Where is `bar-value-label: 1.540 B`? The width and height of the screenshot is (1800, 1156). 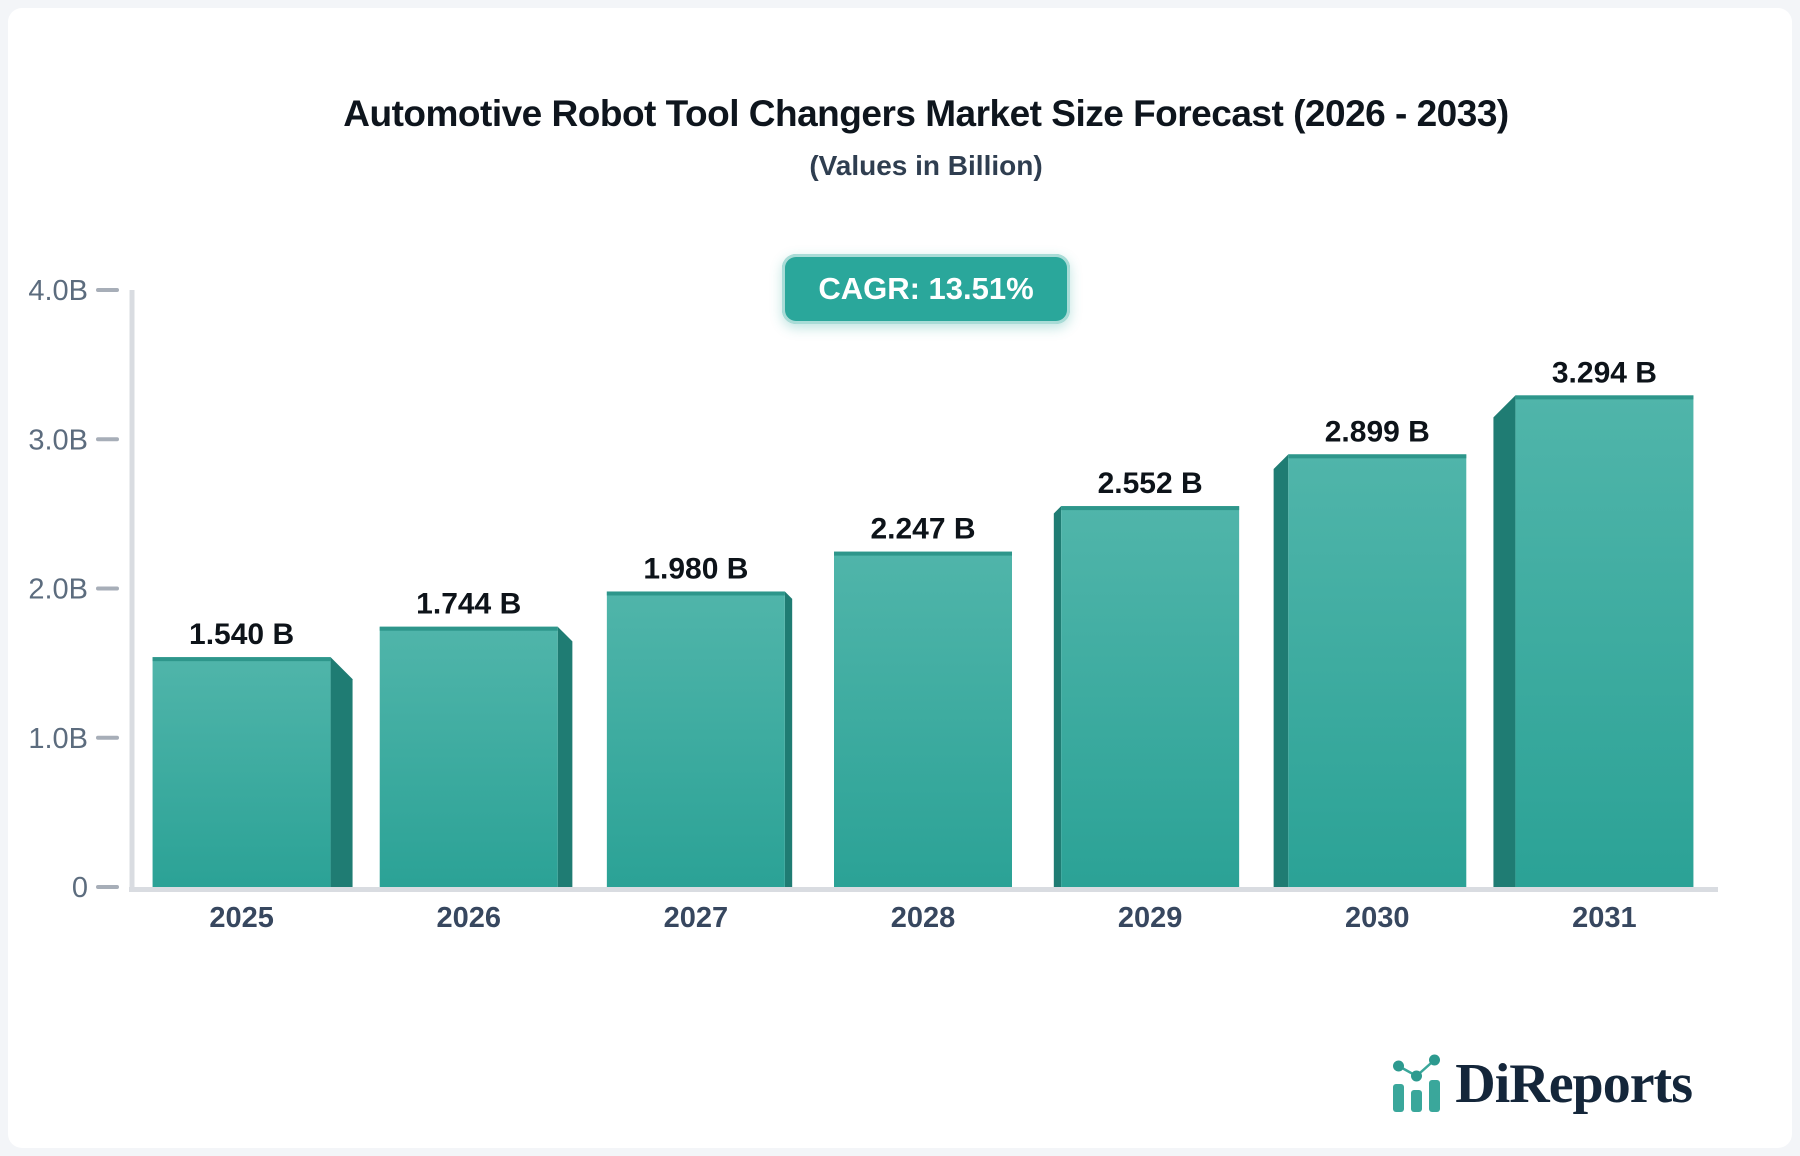
bar-value-label: 1.540 B is located at coordinates (241, 634).